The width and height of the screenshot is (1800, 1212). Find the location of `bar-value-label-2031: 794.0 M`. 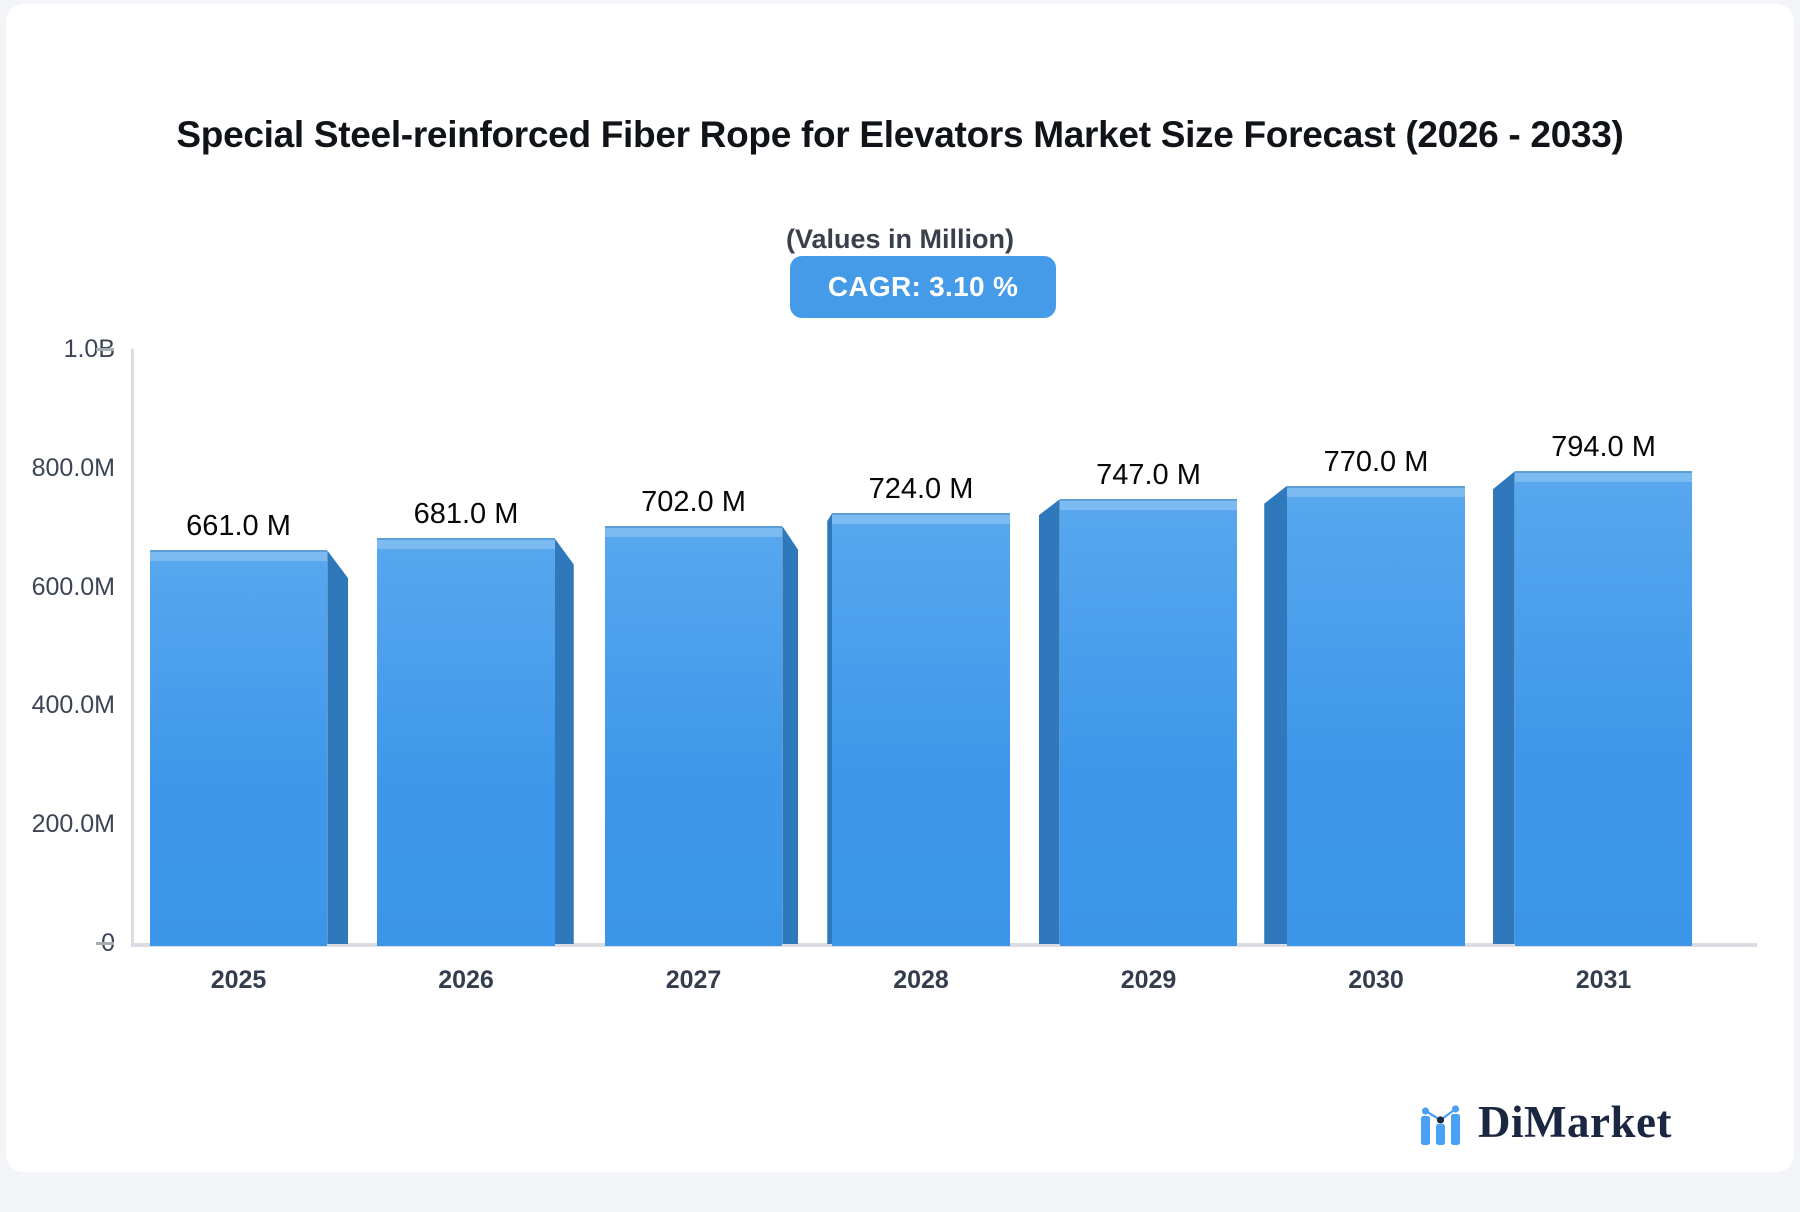

bar-value-label-2031: 794.0 M is located at coordinates (1603, 447).